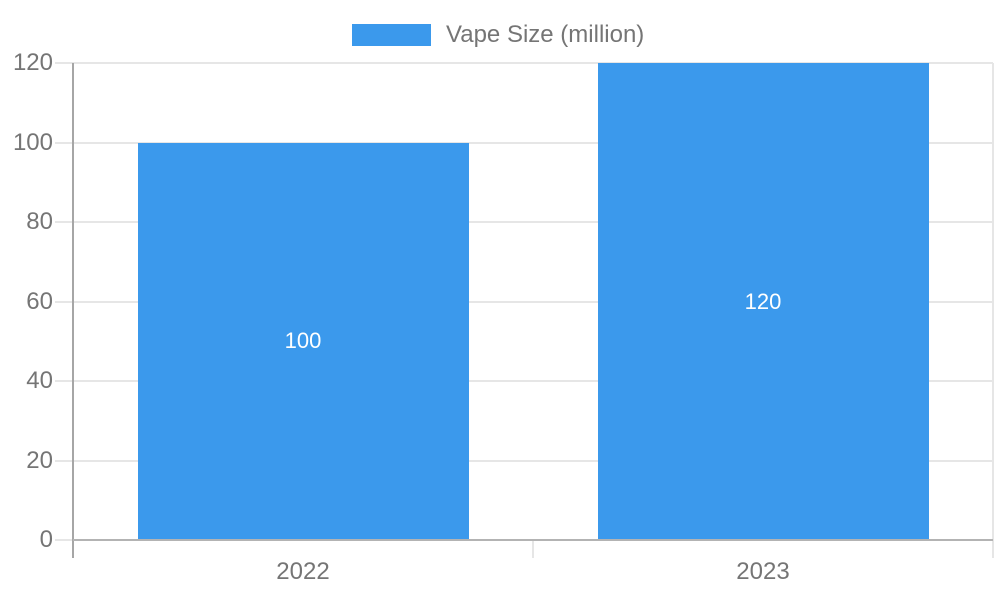  I want to click on bar-value-label: 120, so click(763, 301).